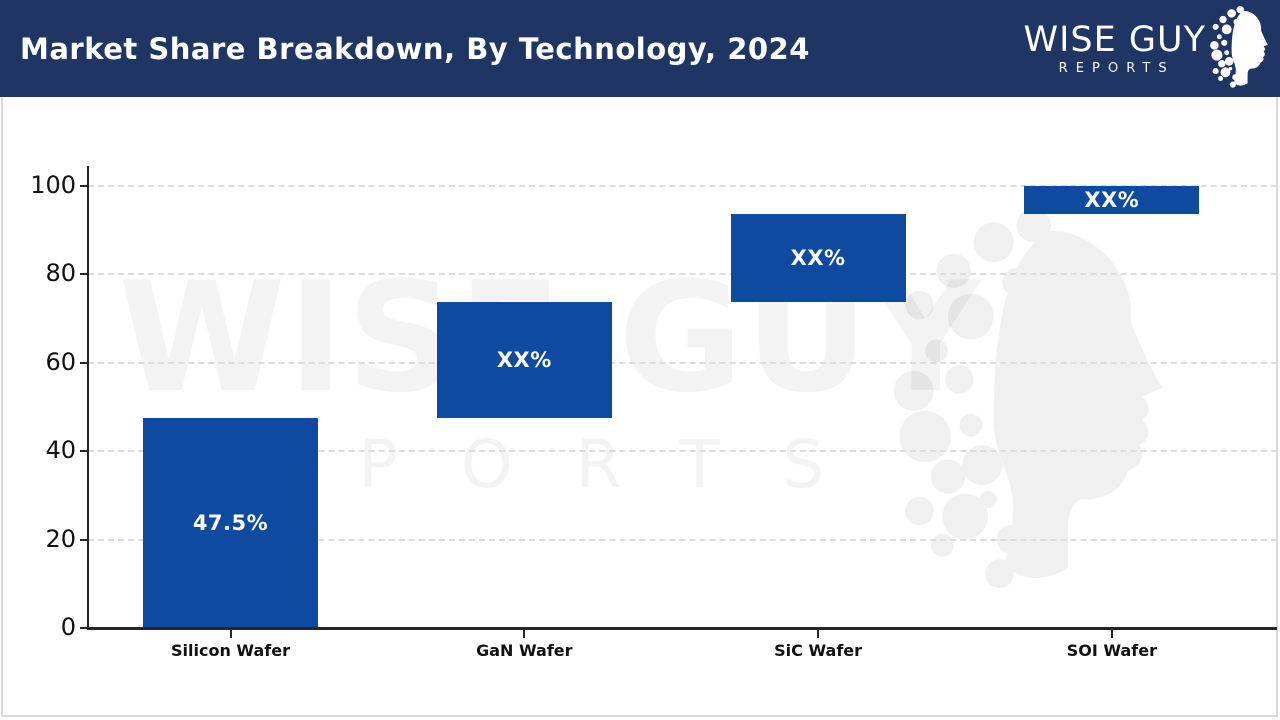  Describe the element at coordinates (1239, 46) in the screenshot. I see `head-profile-icon` at that location.